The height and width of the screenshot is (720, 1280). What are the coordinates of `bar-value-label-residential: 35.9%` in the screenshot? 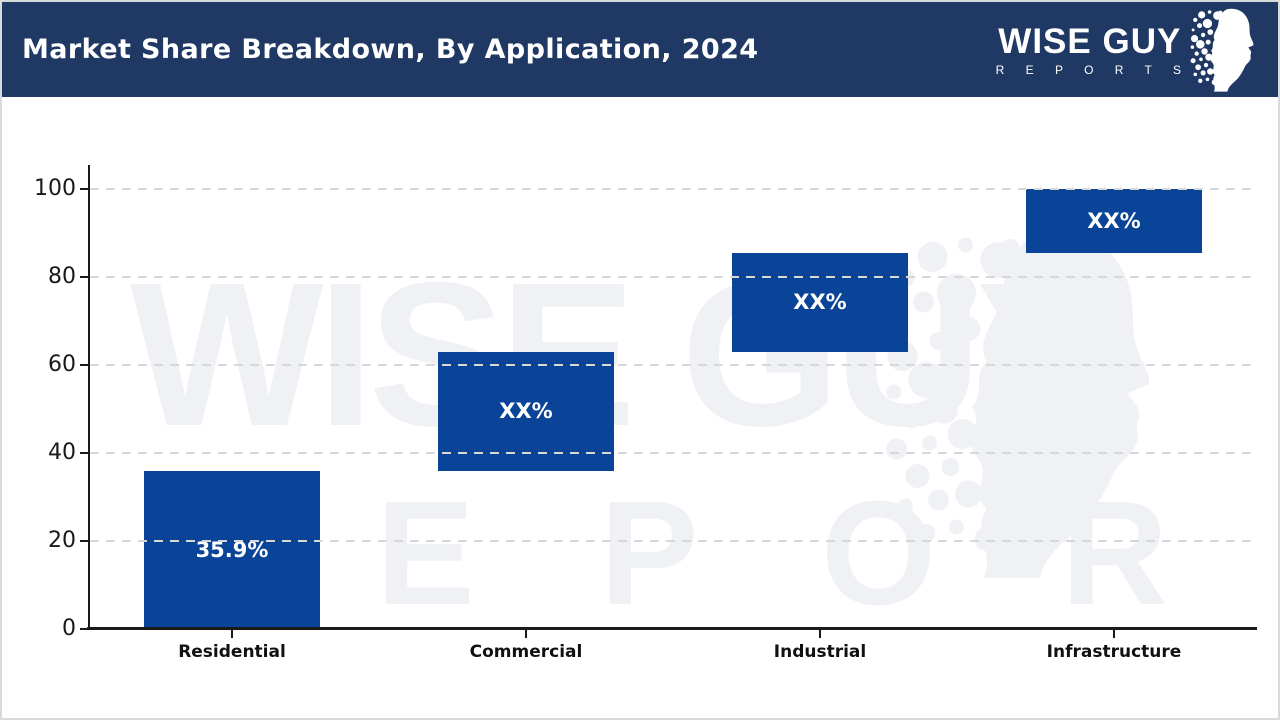 It's located at (232, 549).